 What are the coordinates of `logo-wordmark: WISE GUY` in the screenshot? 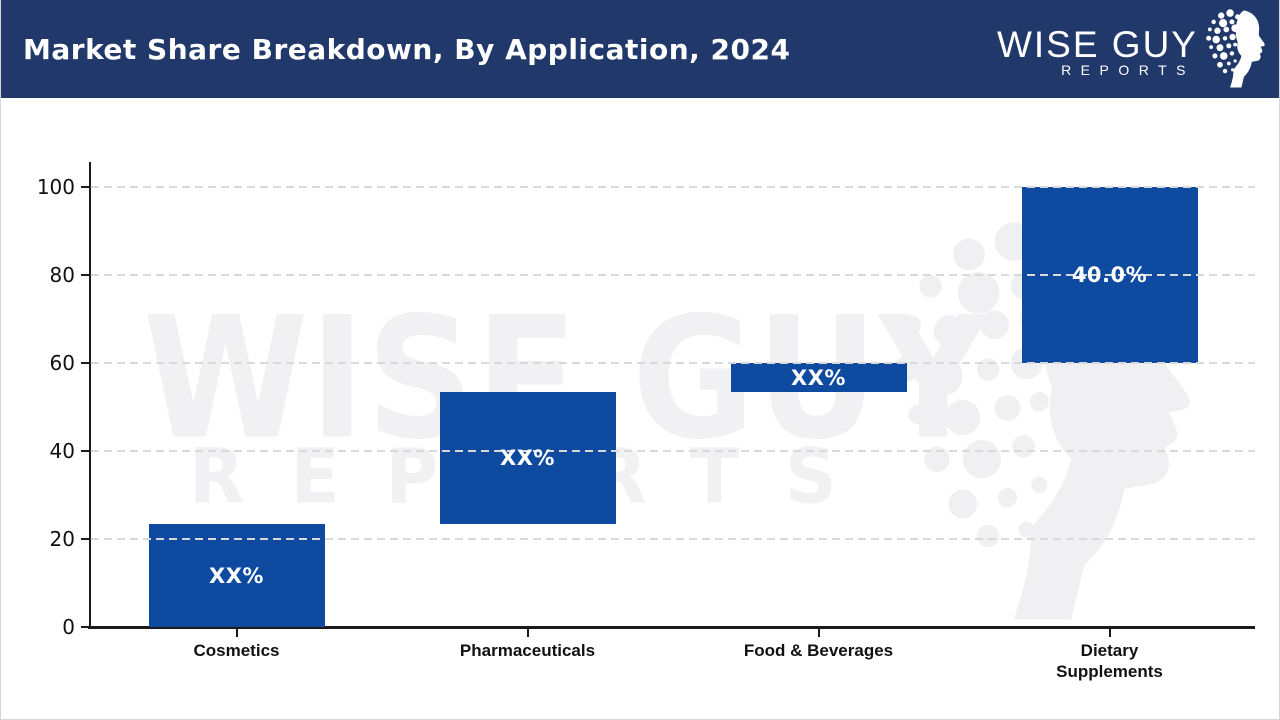 It's located at (1097, 44).